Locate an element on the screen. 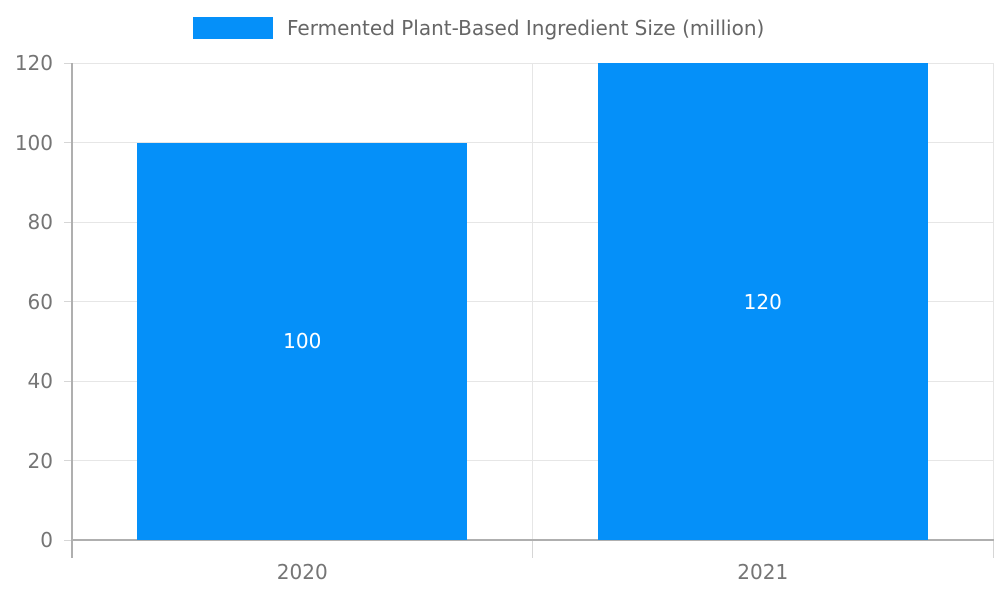 This screenshot has width=1000, height=600. y-tick-label-40: 40 is located at coordinates (40, 381).